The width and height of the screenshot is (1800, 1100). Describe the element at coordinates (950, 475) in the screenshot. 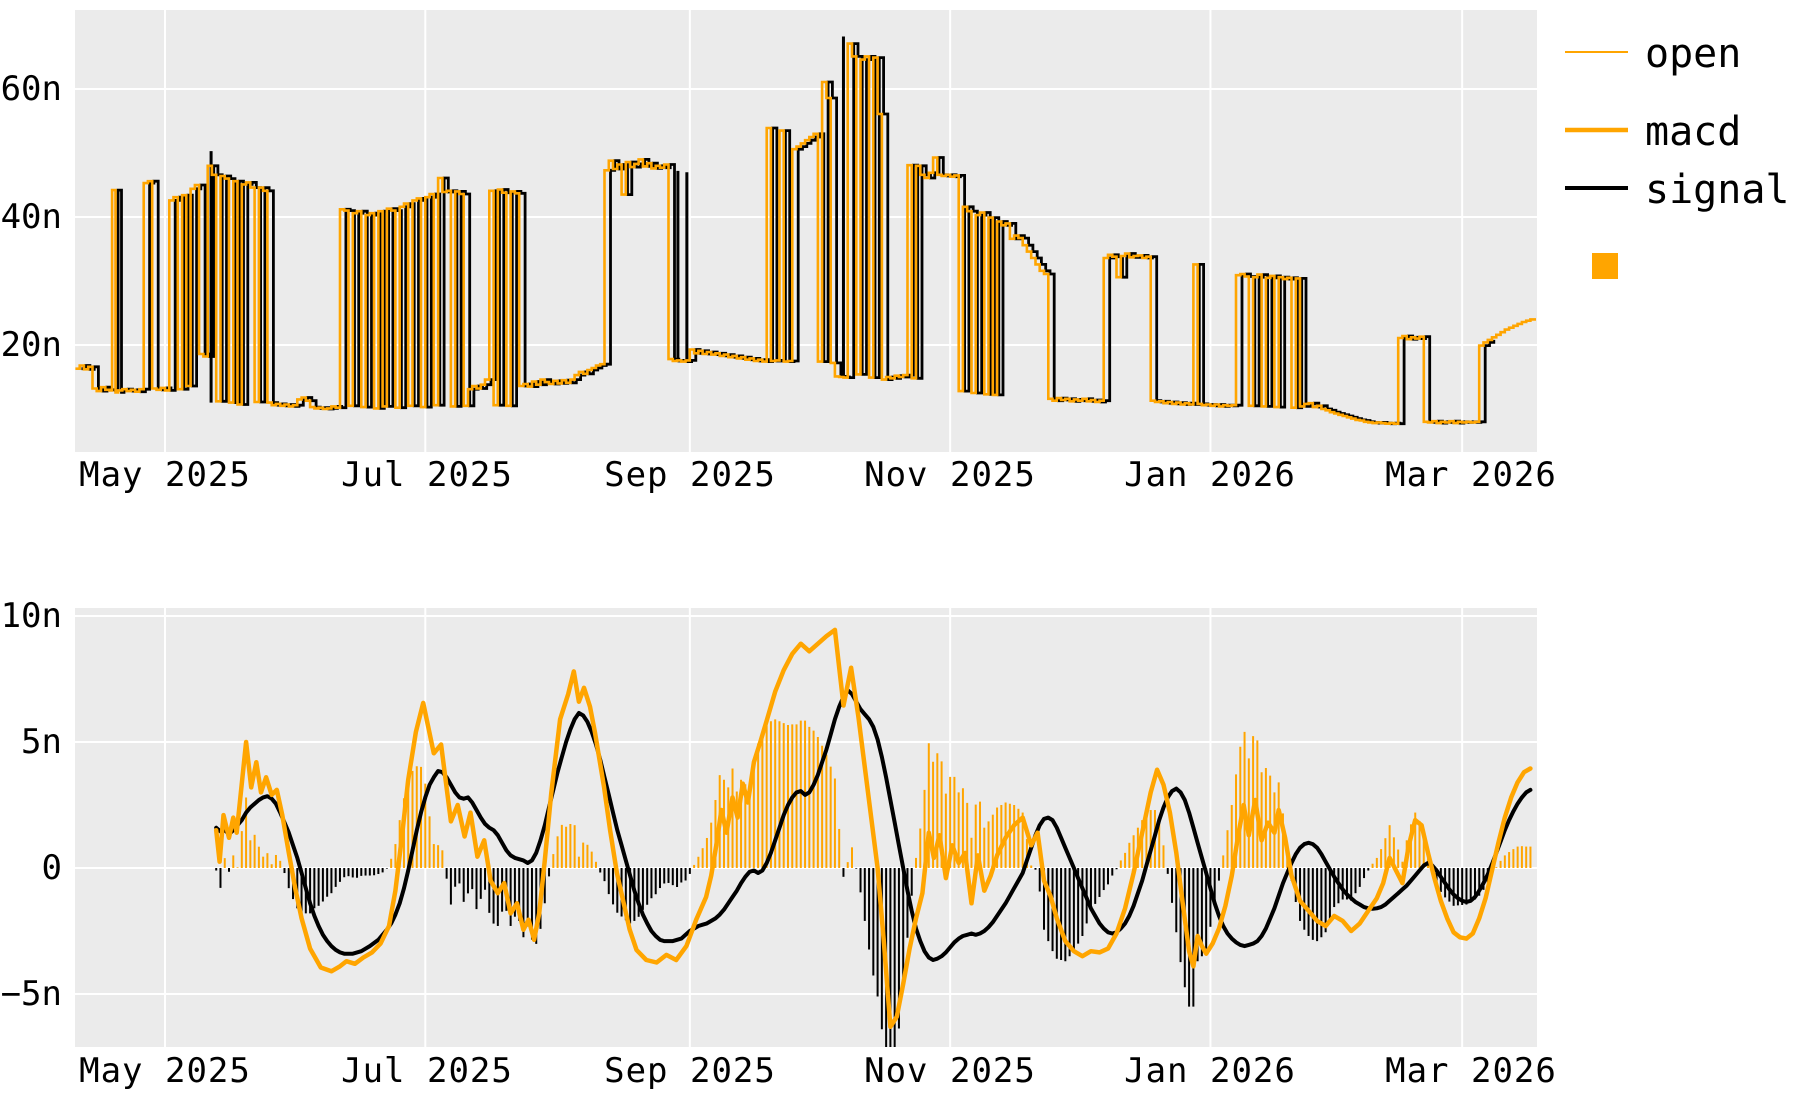

I see `top-xtick-nov-2025: Nov 2025` at that location.